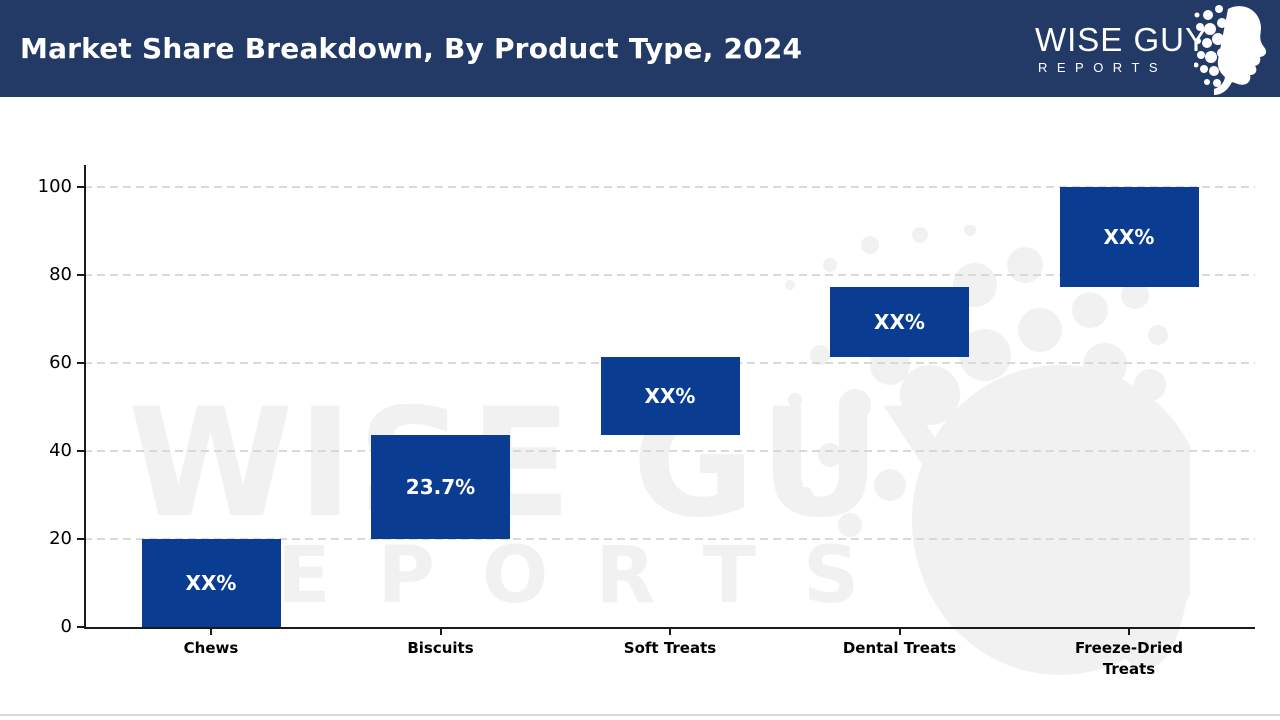 The image size is (1280, 720). Describe the element at coordinates (211, 648) in the screenshot. I see `x-axis-category-label: Chews` at that location.